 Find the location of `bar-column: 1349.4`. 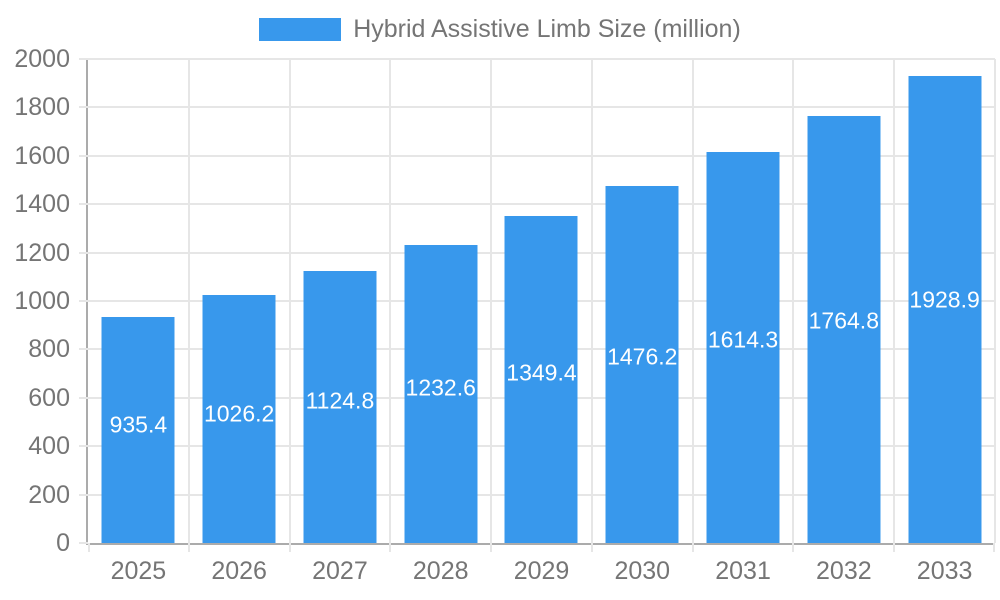

bar-column: 1349.4 is located at coordinates (541, 301).